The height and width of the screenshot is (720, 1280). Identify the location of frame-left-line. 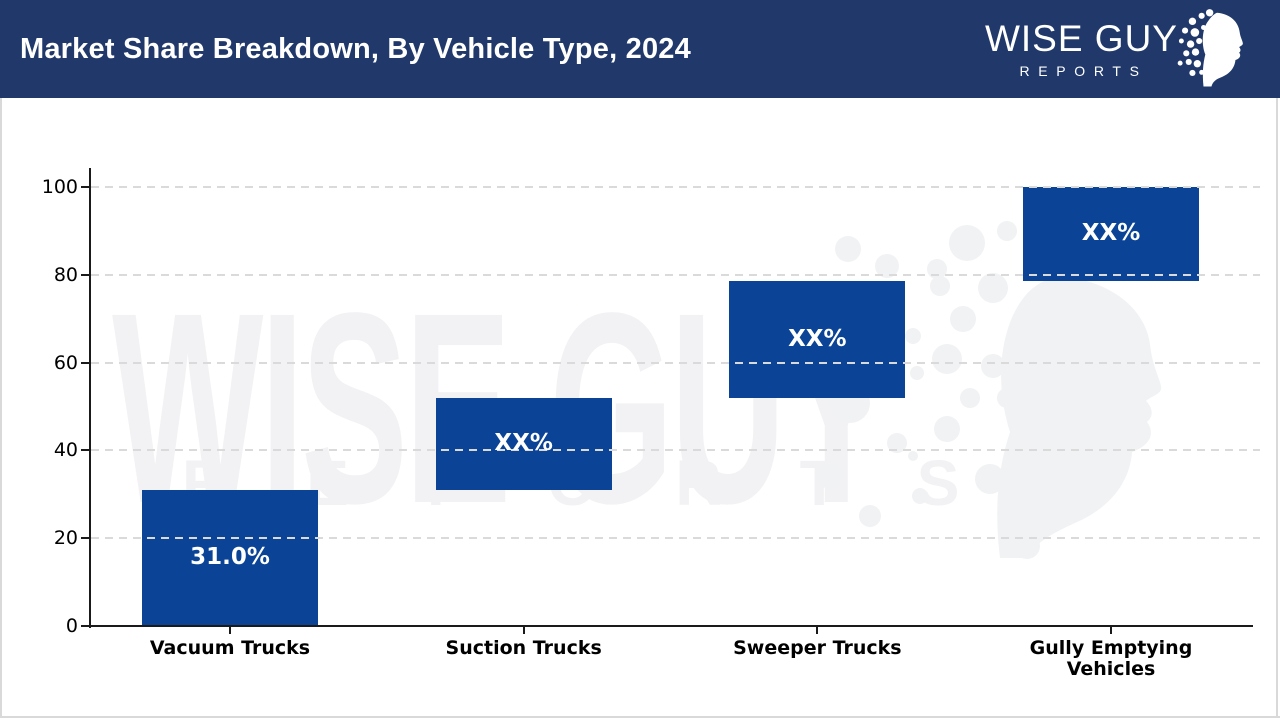
(1, 408).